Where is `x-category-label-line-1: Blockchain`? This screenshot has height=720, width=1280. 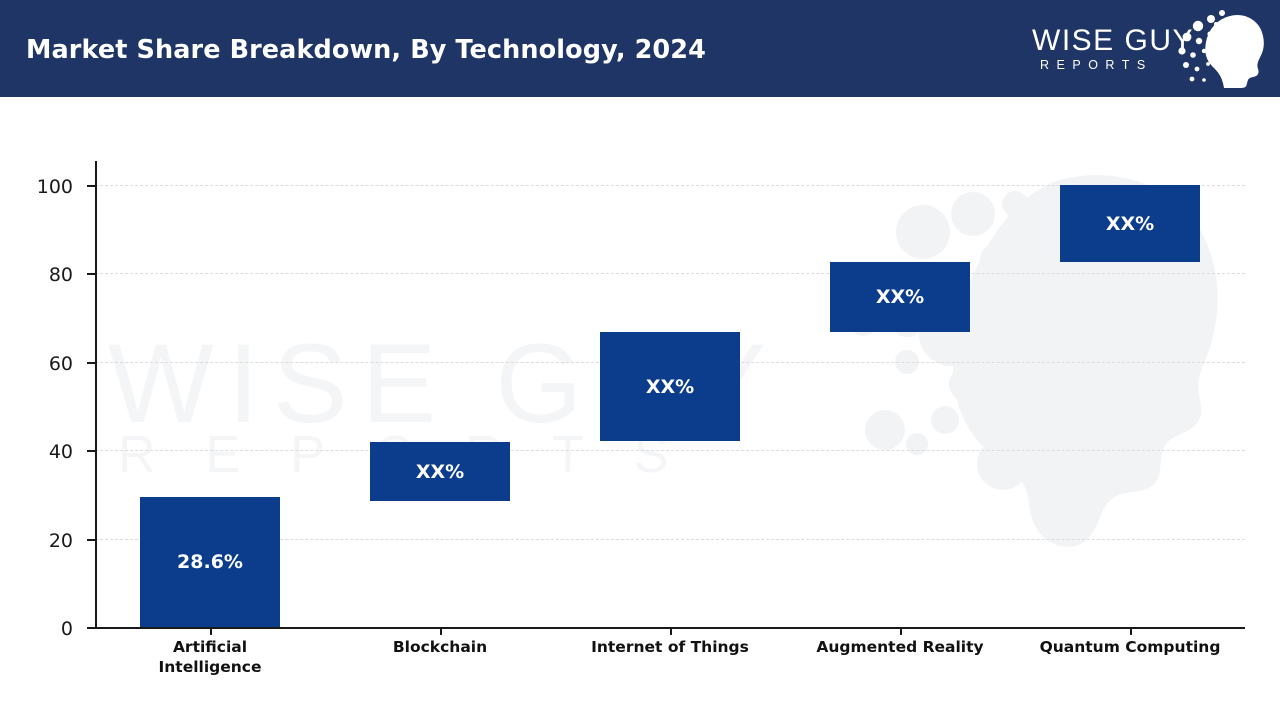 x-category-label-line-1: Blockchain is located at coordinates (440, 647).